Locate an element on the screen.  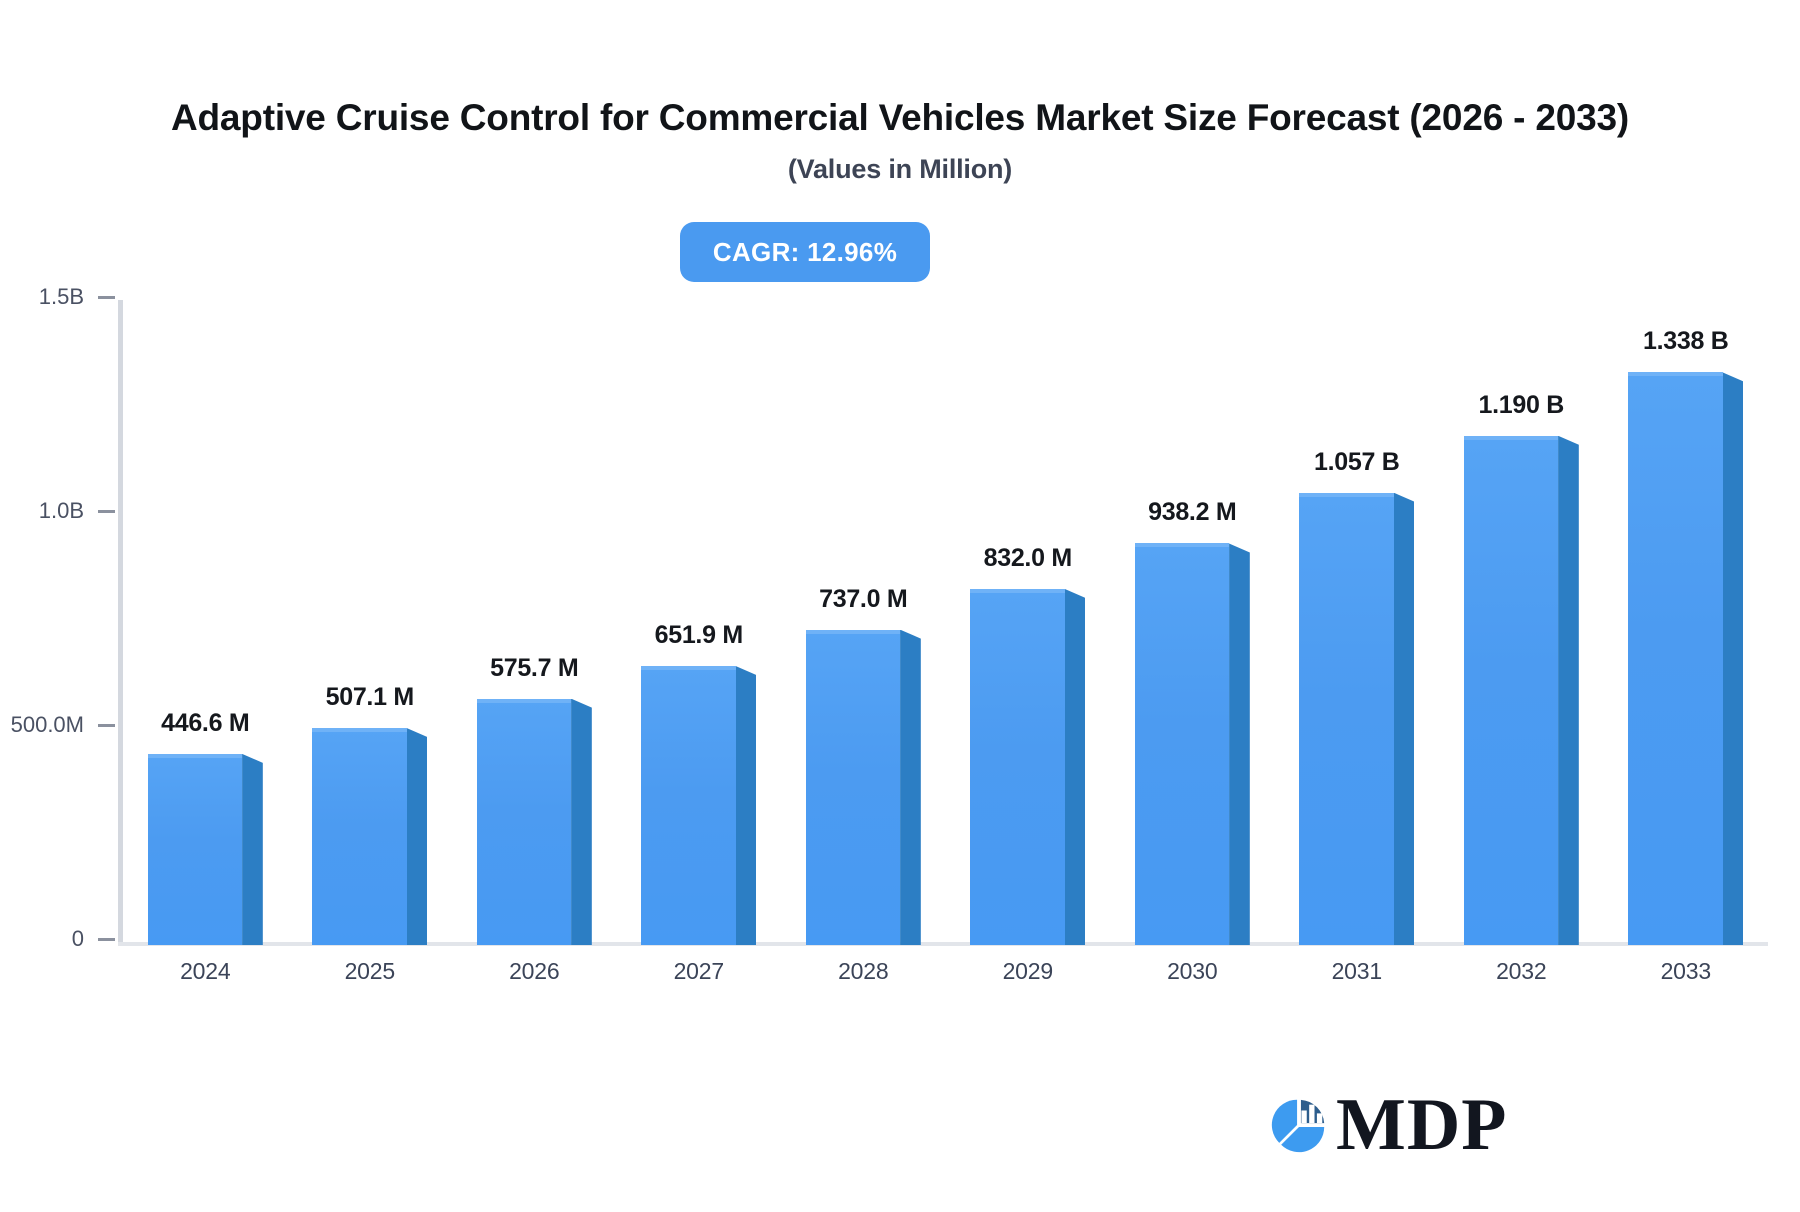
x-axis-tick-label: 2025 is located at coordinates (370, 971).